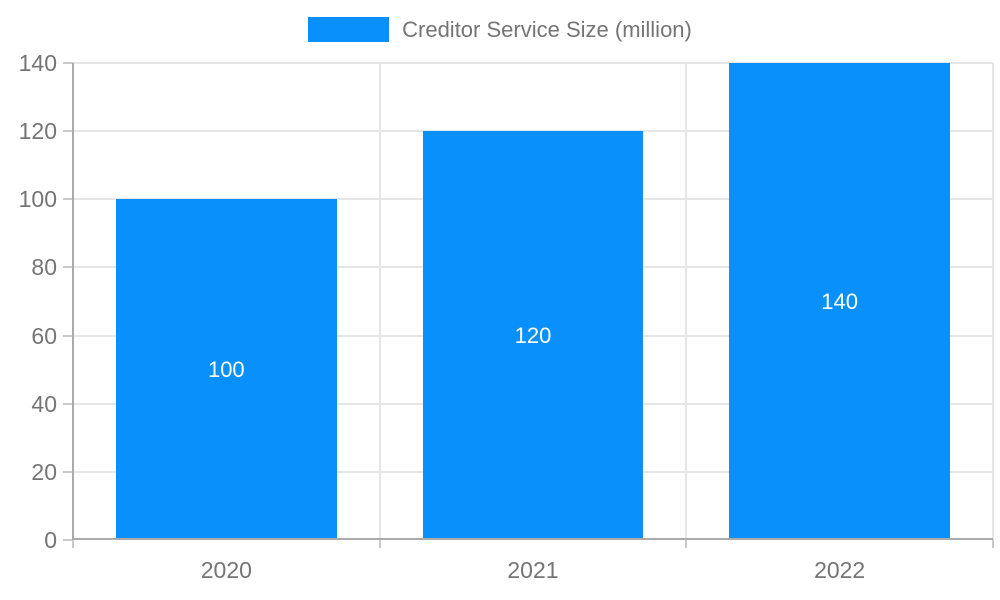  I want to click on legend: Creditor Service Size (million), so click(500, 29).